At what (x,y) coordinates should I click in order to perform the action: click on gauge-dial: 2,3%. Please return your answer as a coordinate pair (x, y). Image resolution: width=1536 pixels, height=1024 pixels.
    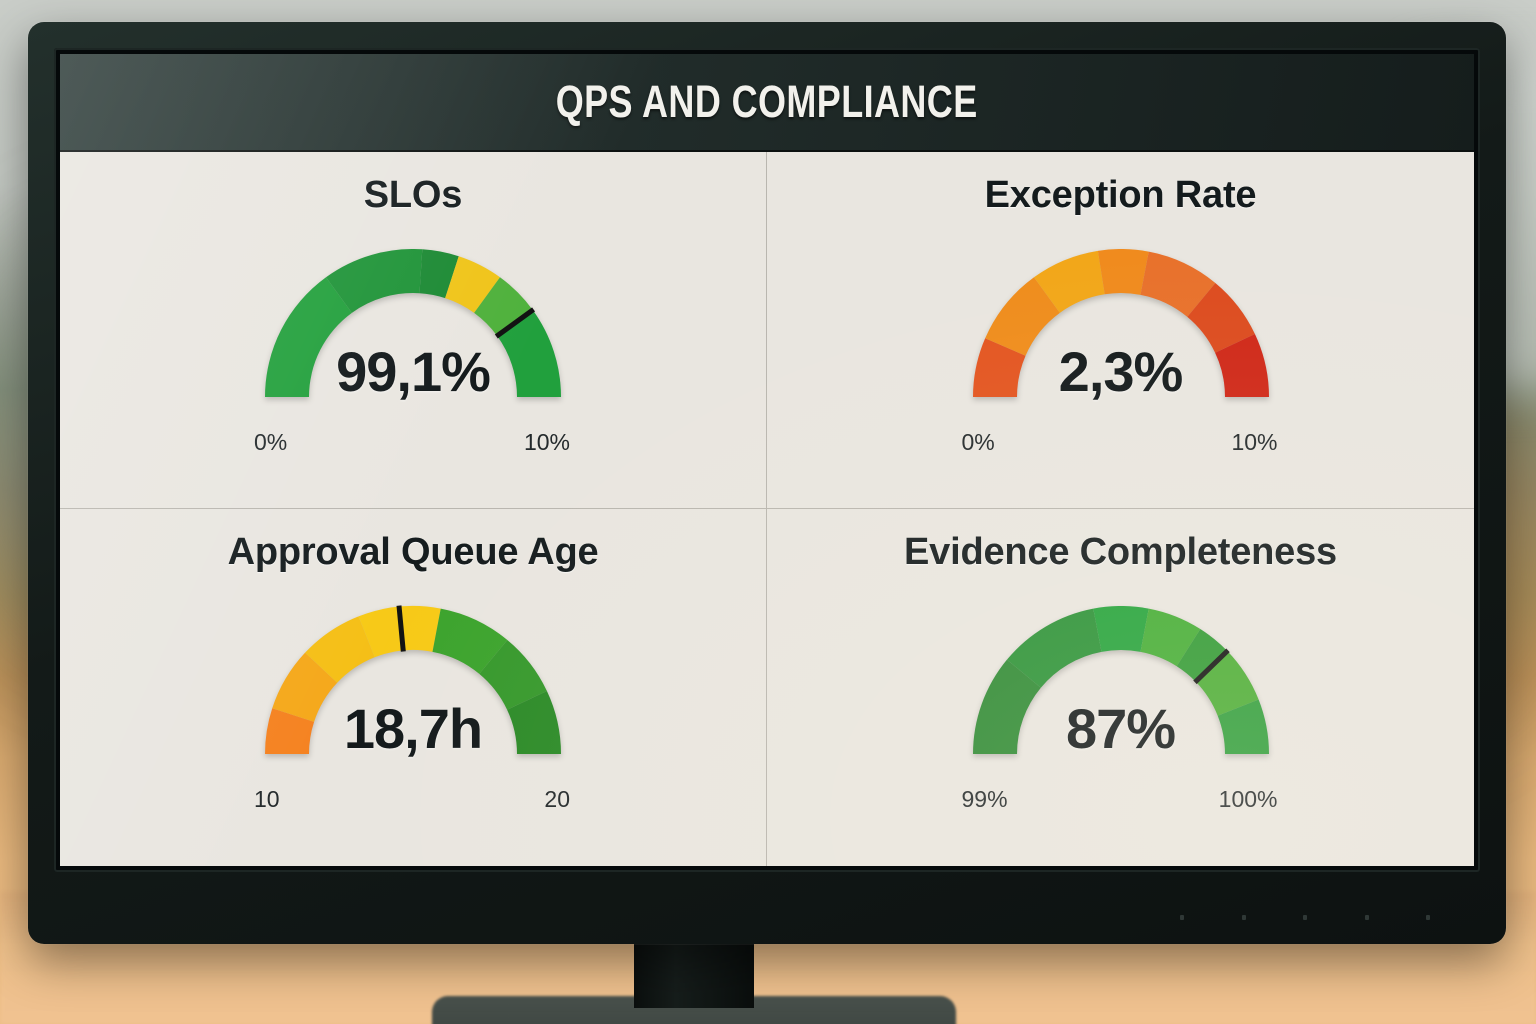
    Looking at the image, I should click on (1121, 329).